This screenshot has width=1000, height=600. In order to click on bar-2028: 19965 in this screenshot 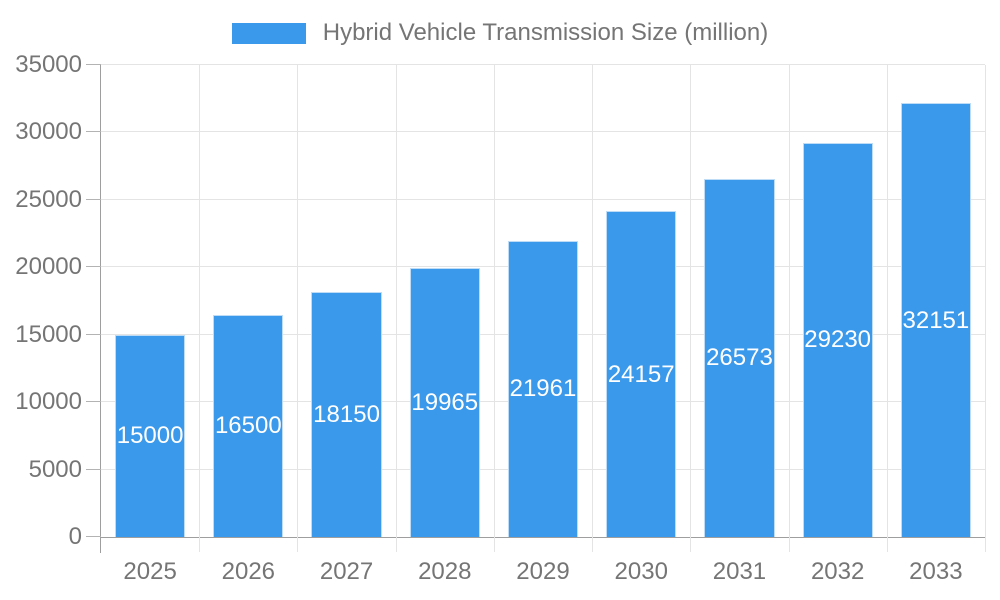, I will do `click(444, 402)`.